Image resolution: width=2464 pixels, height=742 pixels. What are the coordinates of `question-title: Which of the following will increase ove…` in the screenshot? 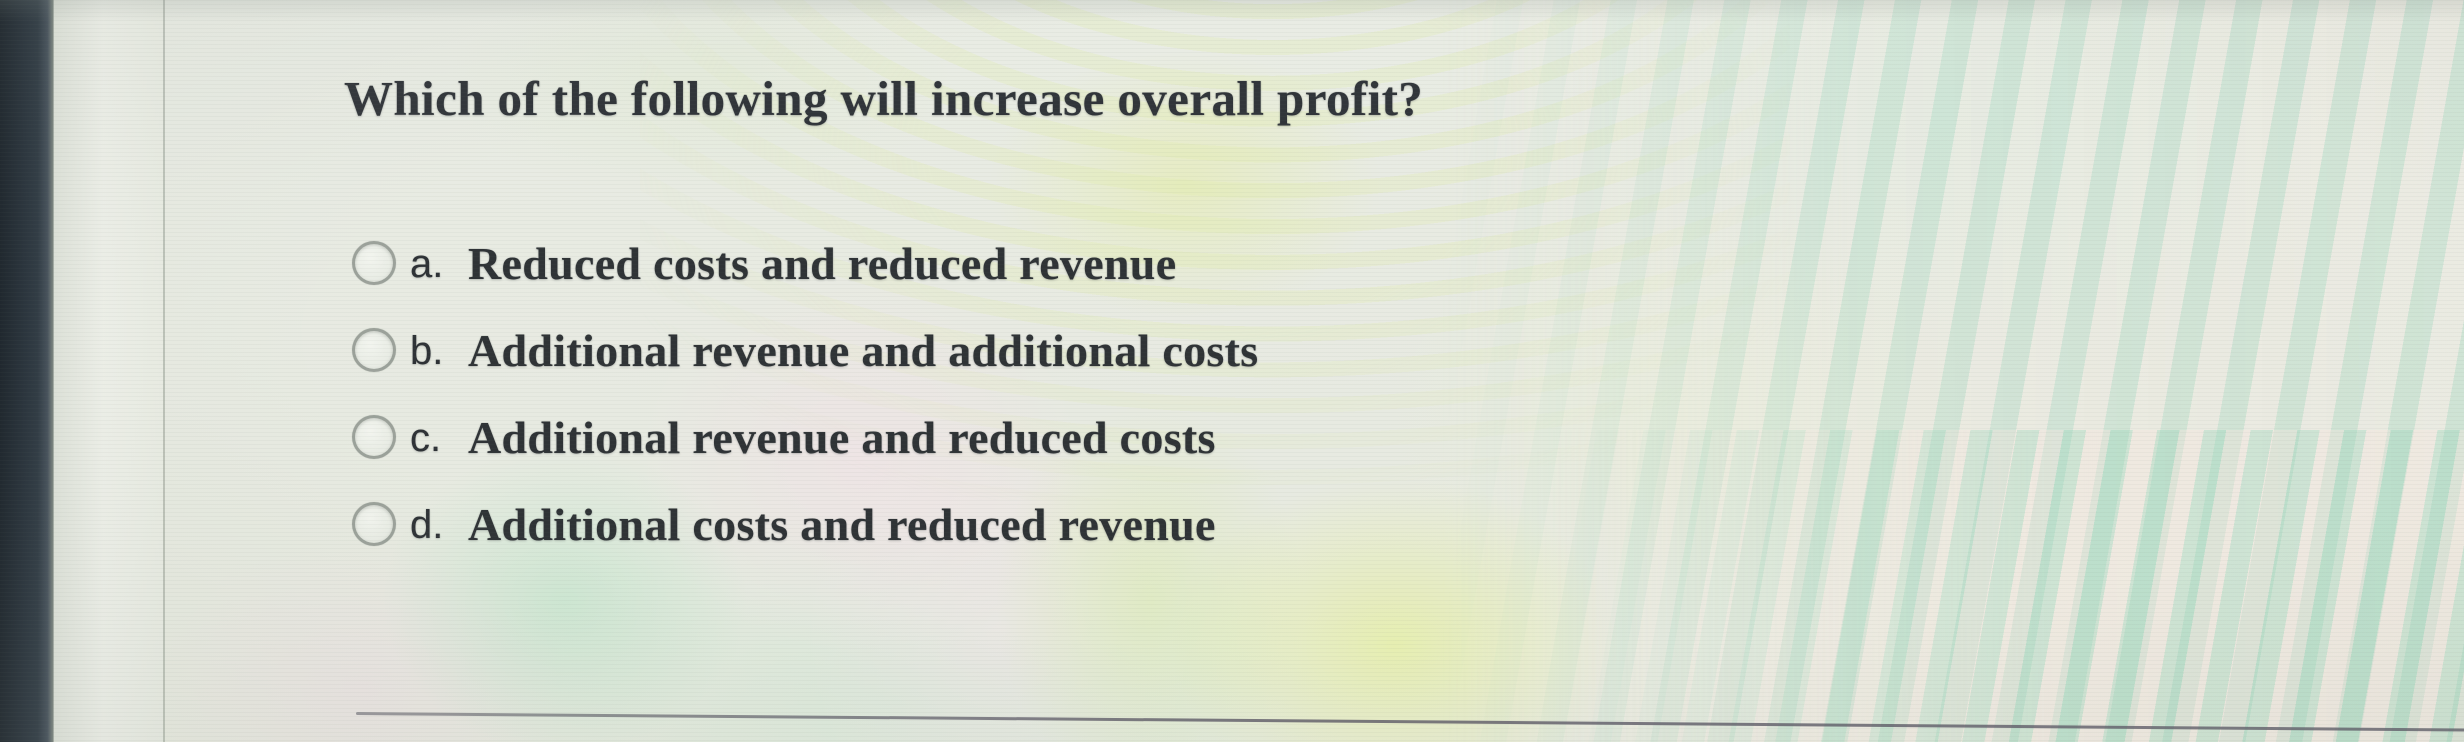 It's located at (883, 99).